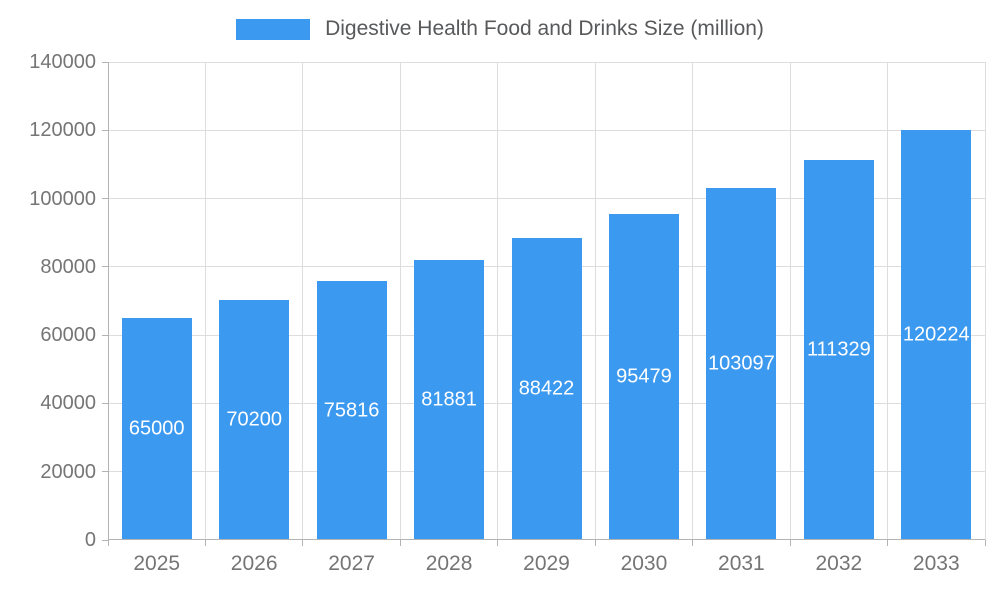  I want to click on bar: 111329, so click(838, 349).